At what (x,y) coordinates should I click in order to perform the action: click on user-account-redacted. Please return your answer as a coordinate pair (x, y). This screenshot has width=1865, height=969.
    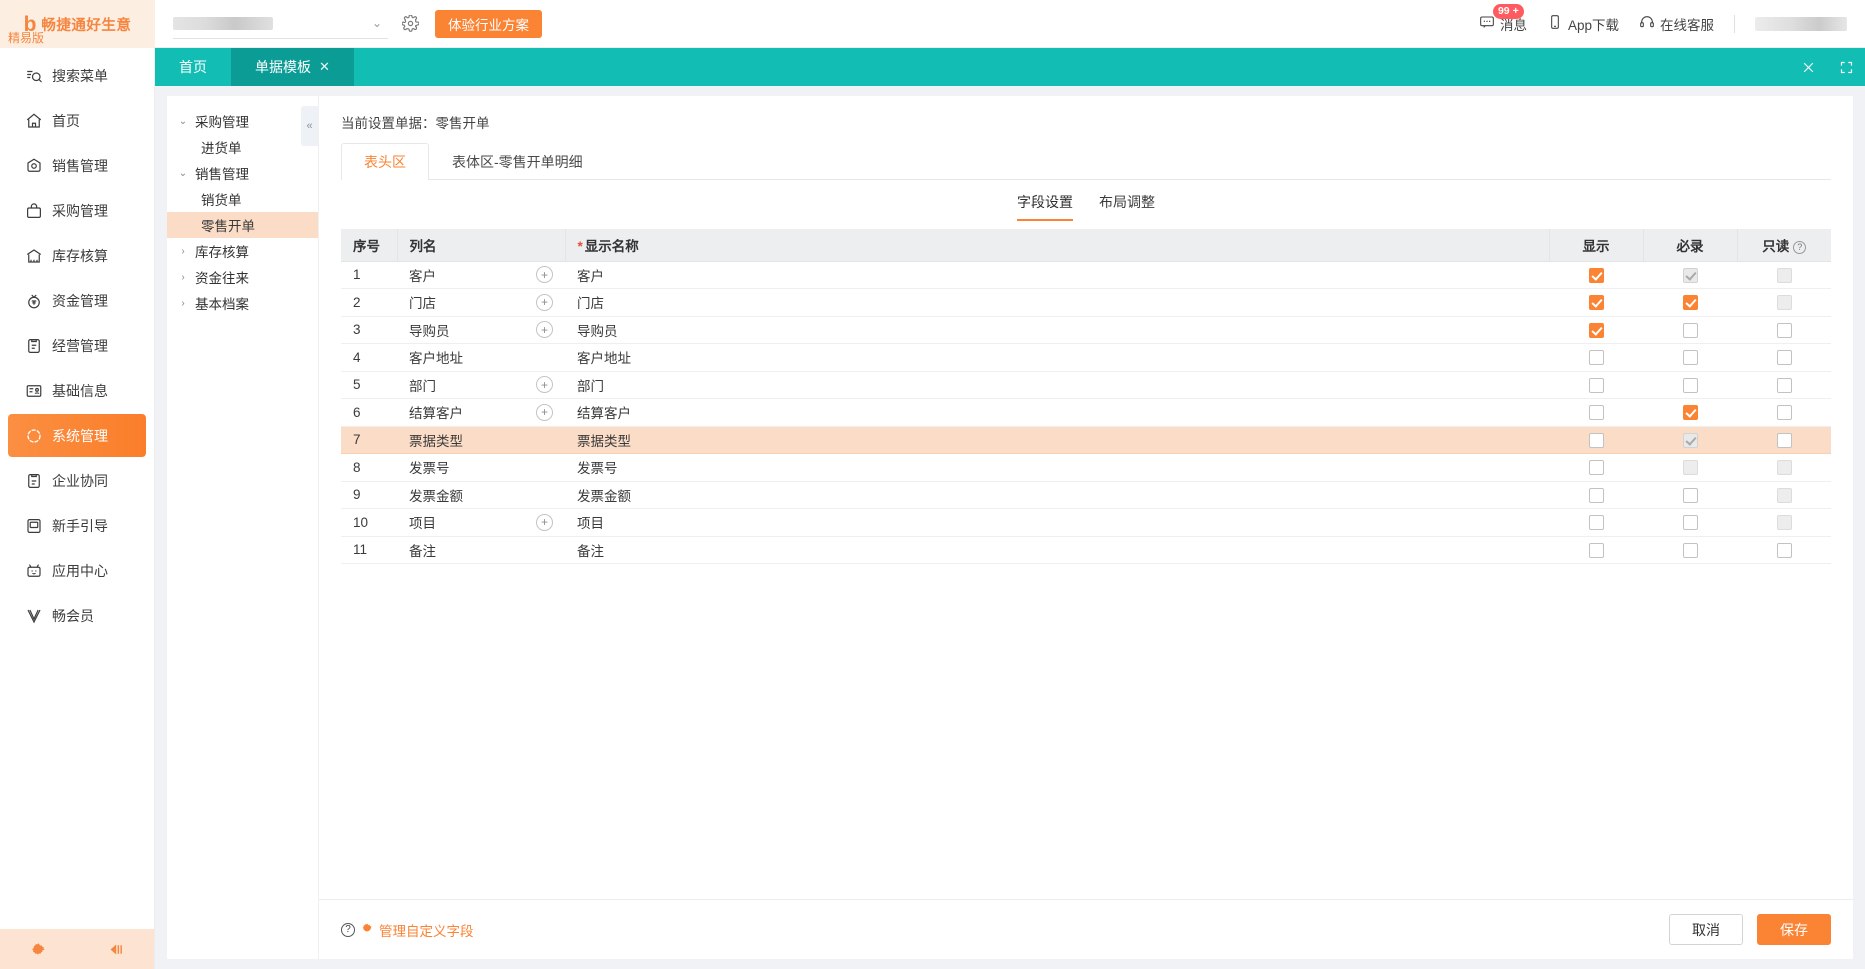
    Looking at the image, I should click on (1801, 23).